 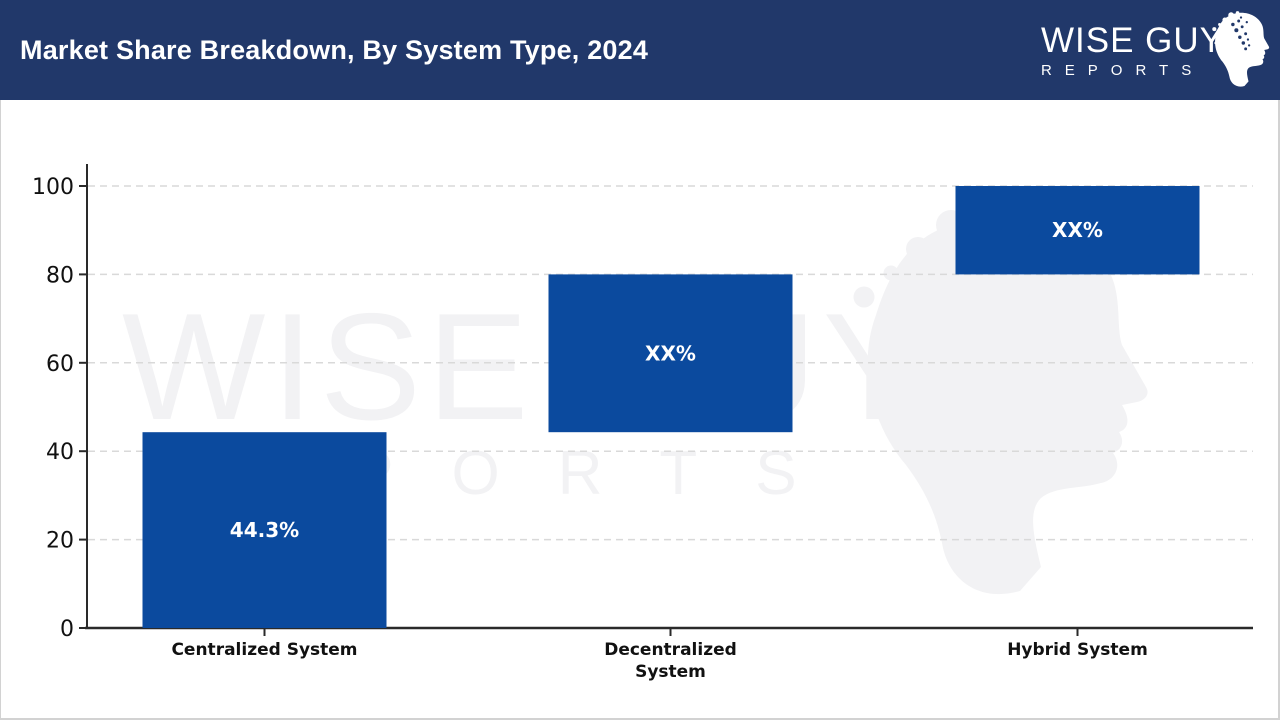 What do you see at coordinates (1241, 50) in the screenshot?
I see `wiseguy-face-icon` at bounding box center [1241, 50].